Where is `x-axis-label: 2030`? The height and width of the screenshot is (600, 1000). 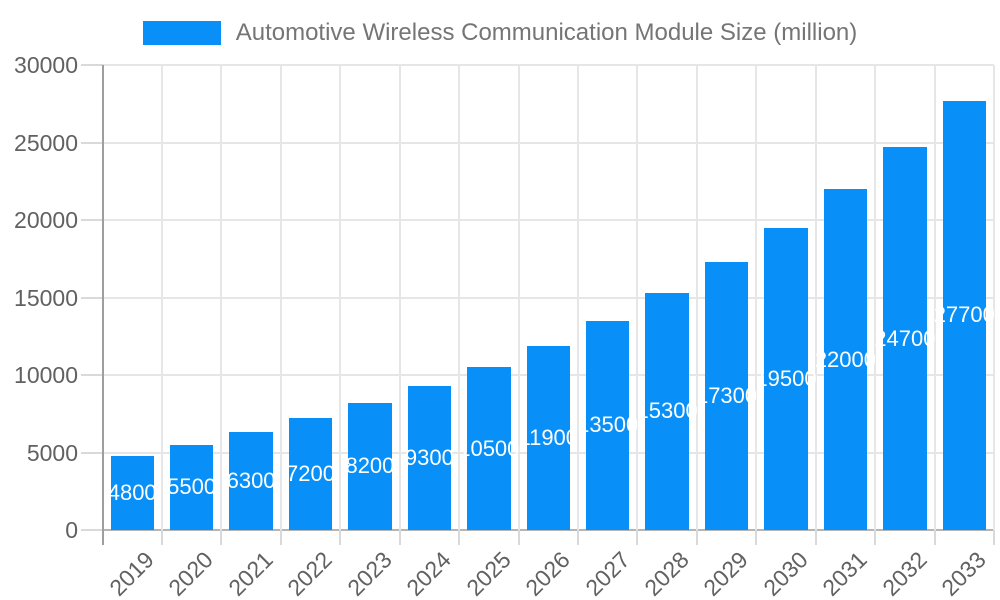
x-axis-label: 2030 is located at coordinates (785, 573).